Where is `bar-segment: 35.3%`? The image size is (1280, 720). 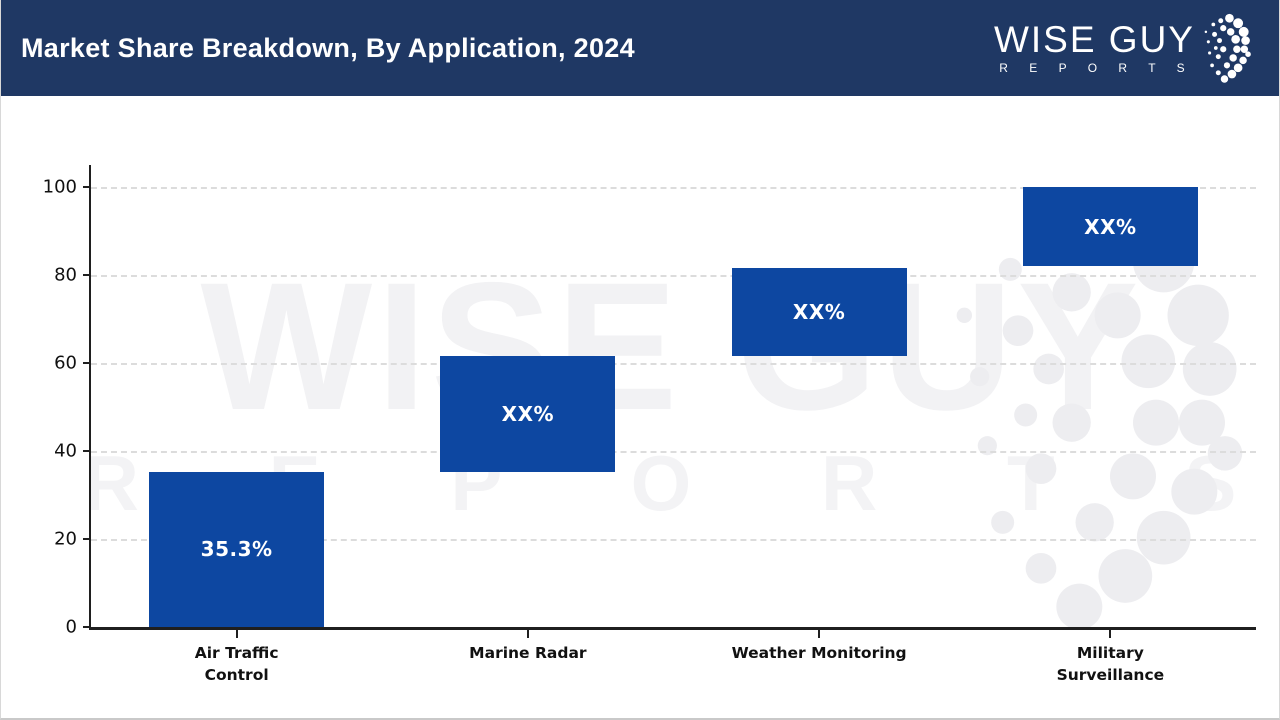 bar-segment: 35.3% is located at coordinates (237, 549).